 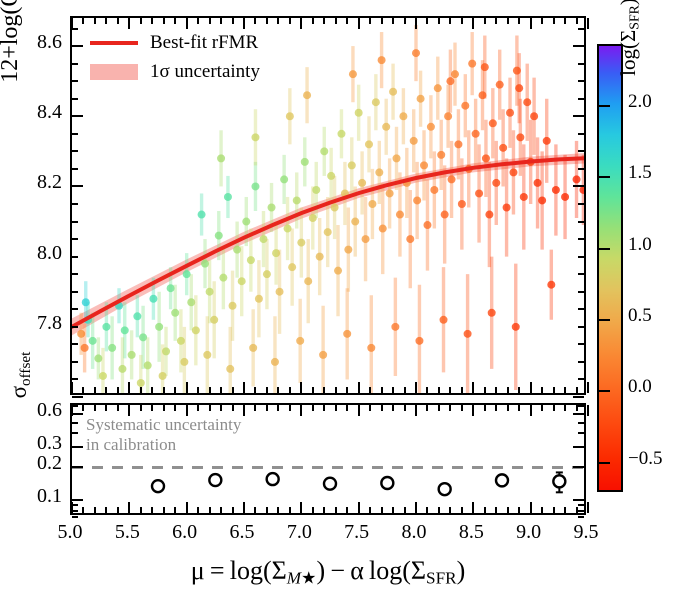 I want to click on y-tick-label-main: 8.2, so click(x=49, y=182).